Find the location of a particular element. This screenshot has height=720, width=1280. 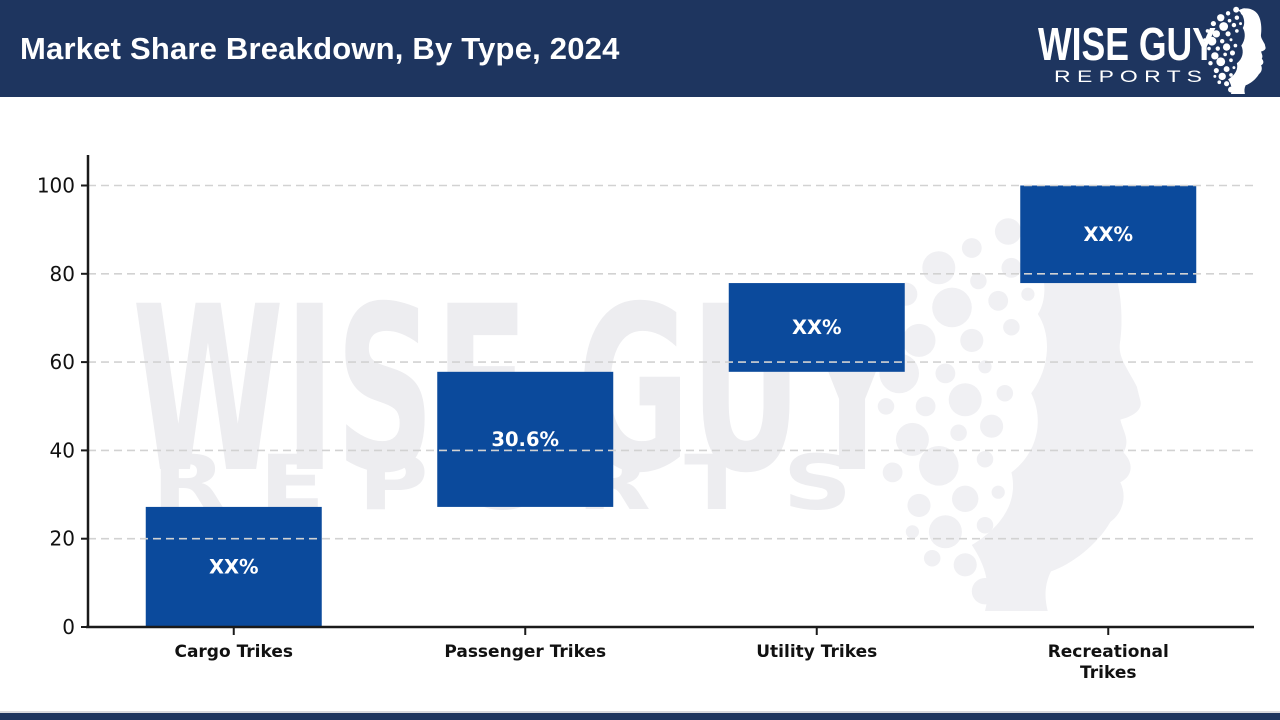

y-tick-label: 0 is located at coordinates (68, 627).